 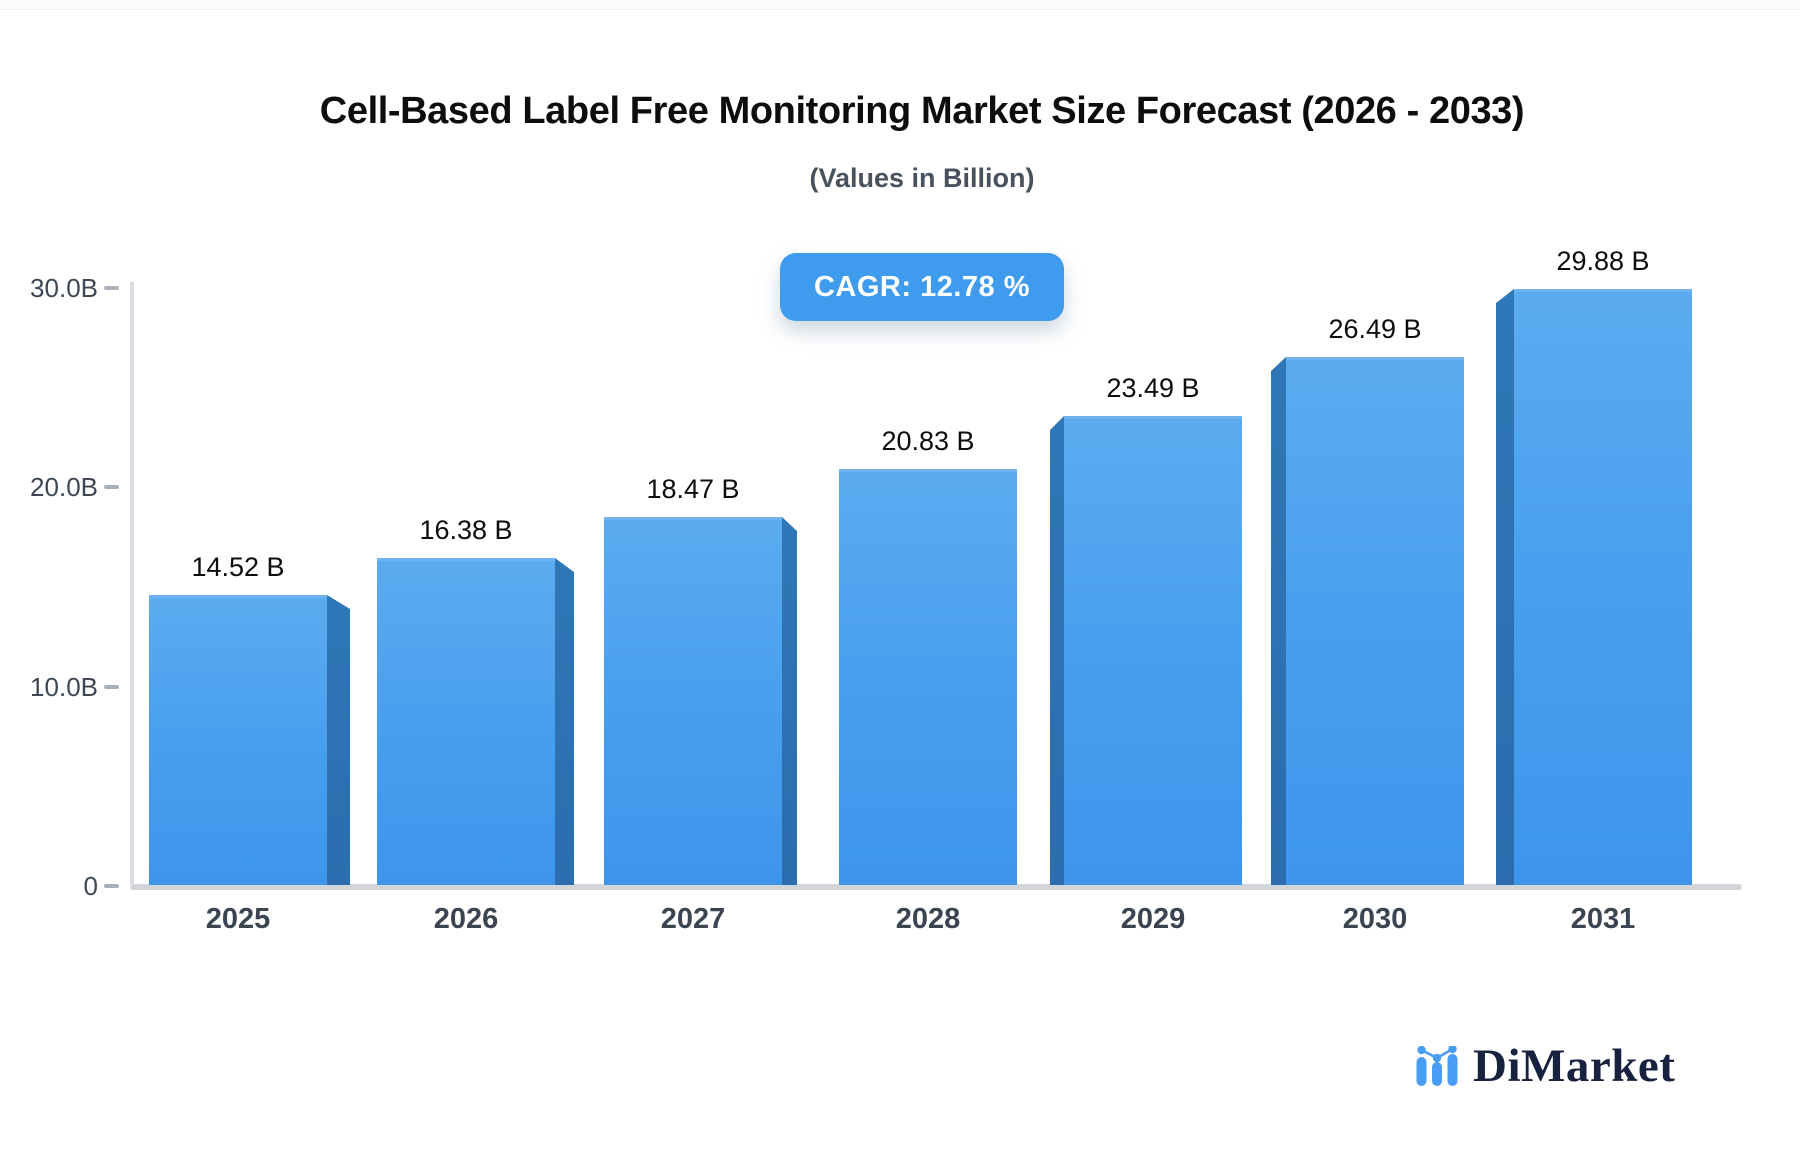 What do you see at coordinates (1375, 621) in the screenshot?
I see `bar-2030` at bounding box center [1375, 621].